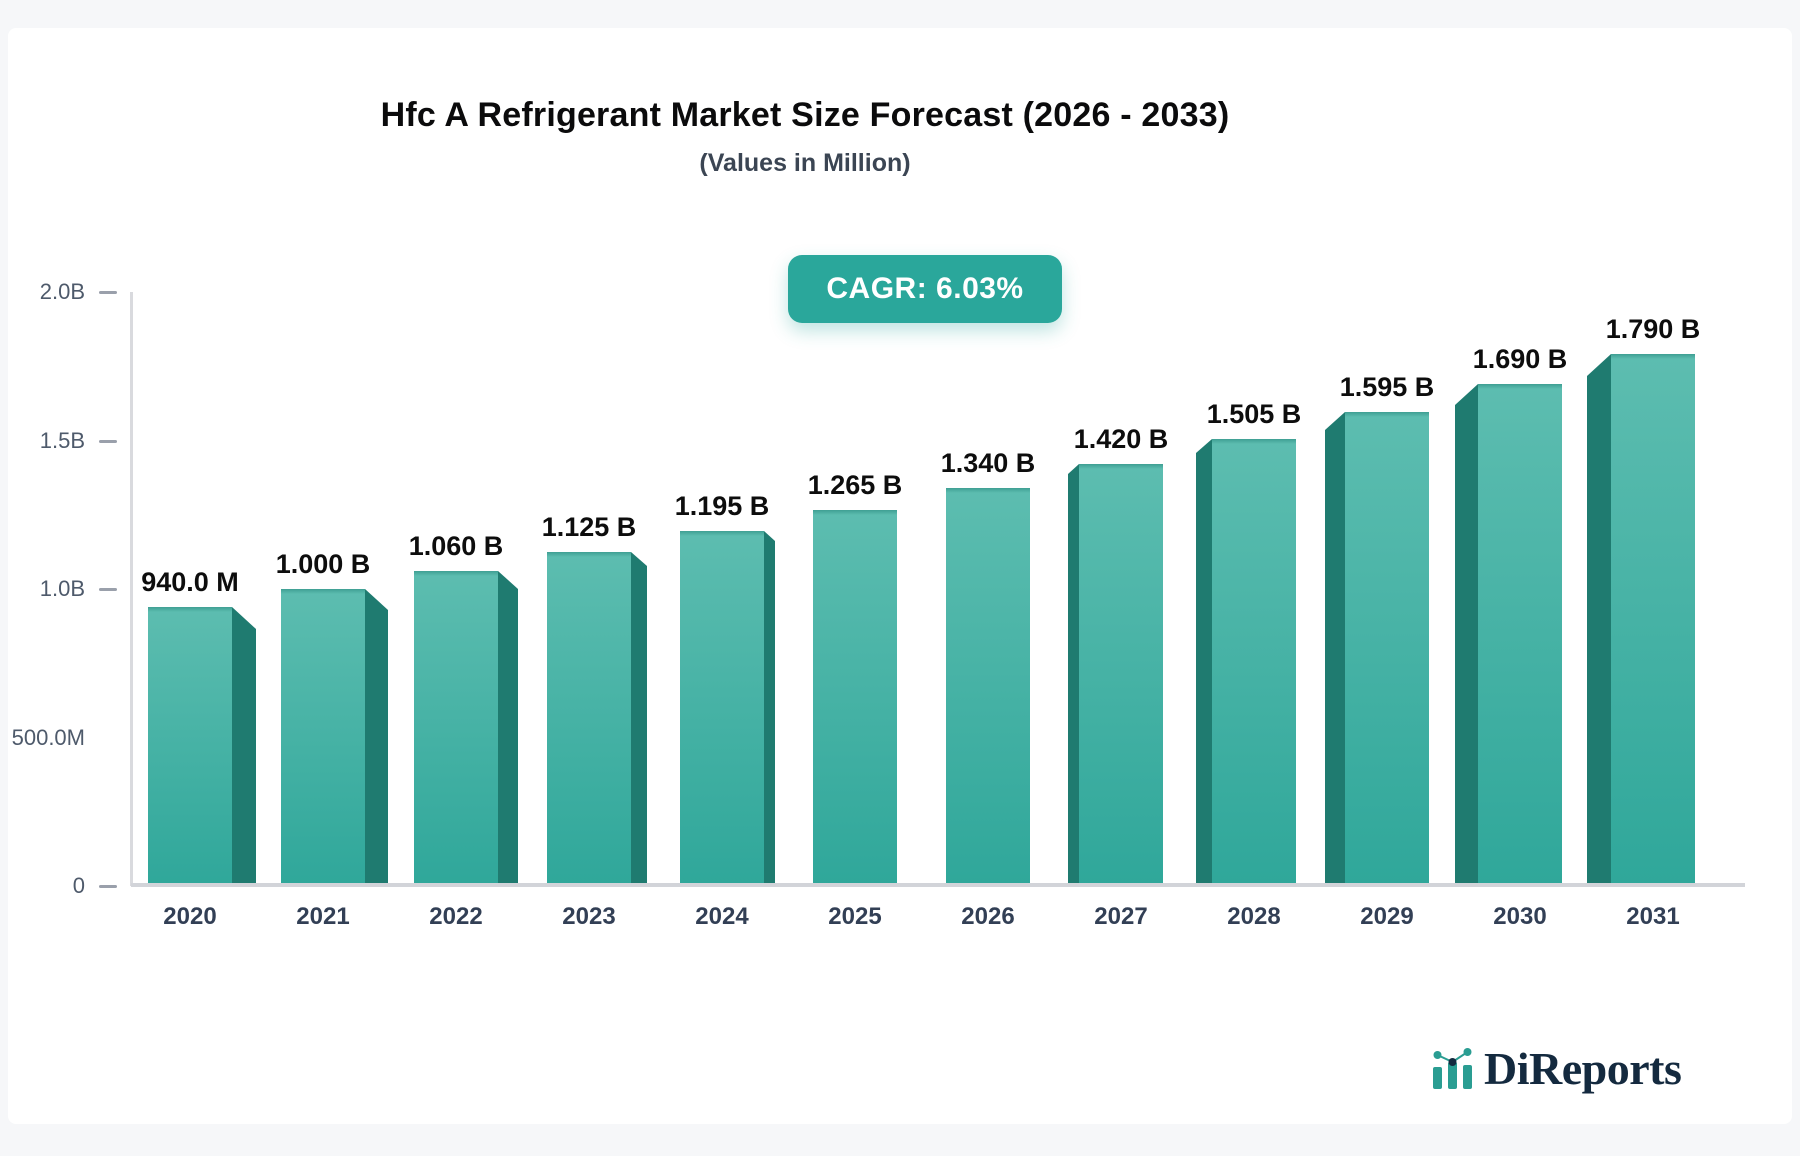 The width and height of the screenshot is (1800, 1156). I want to click on direports-logo: DiReports, so click(1556, 1069).